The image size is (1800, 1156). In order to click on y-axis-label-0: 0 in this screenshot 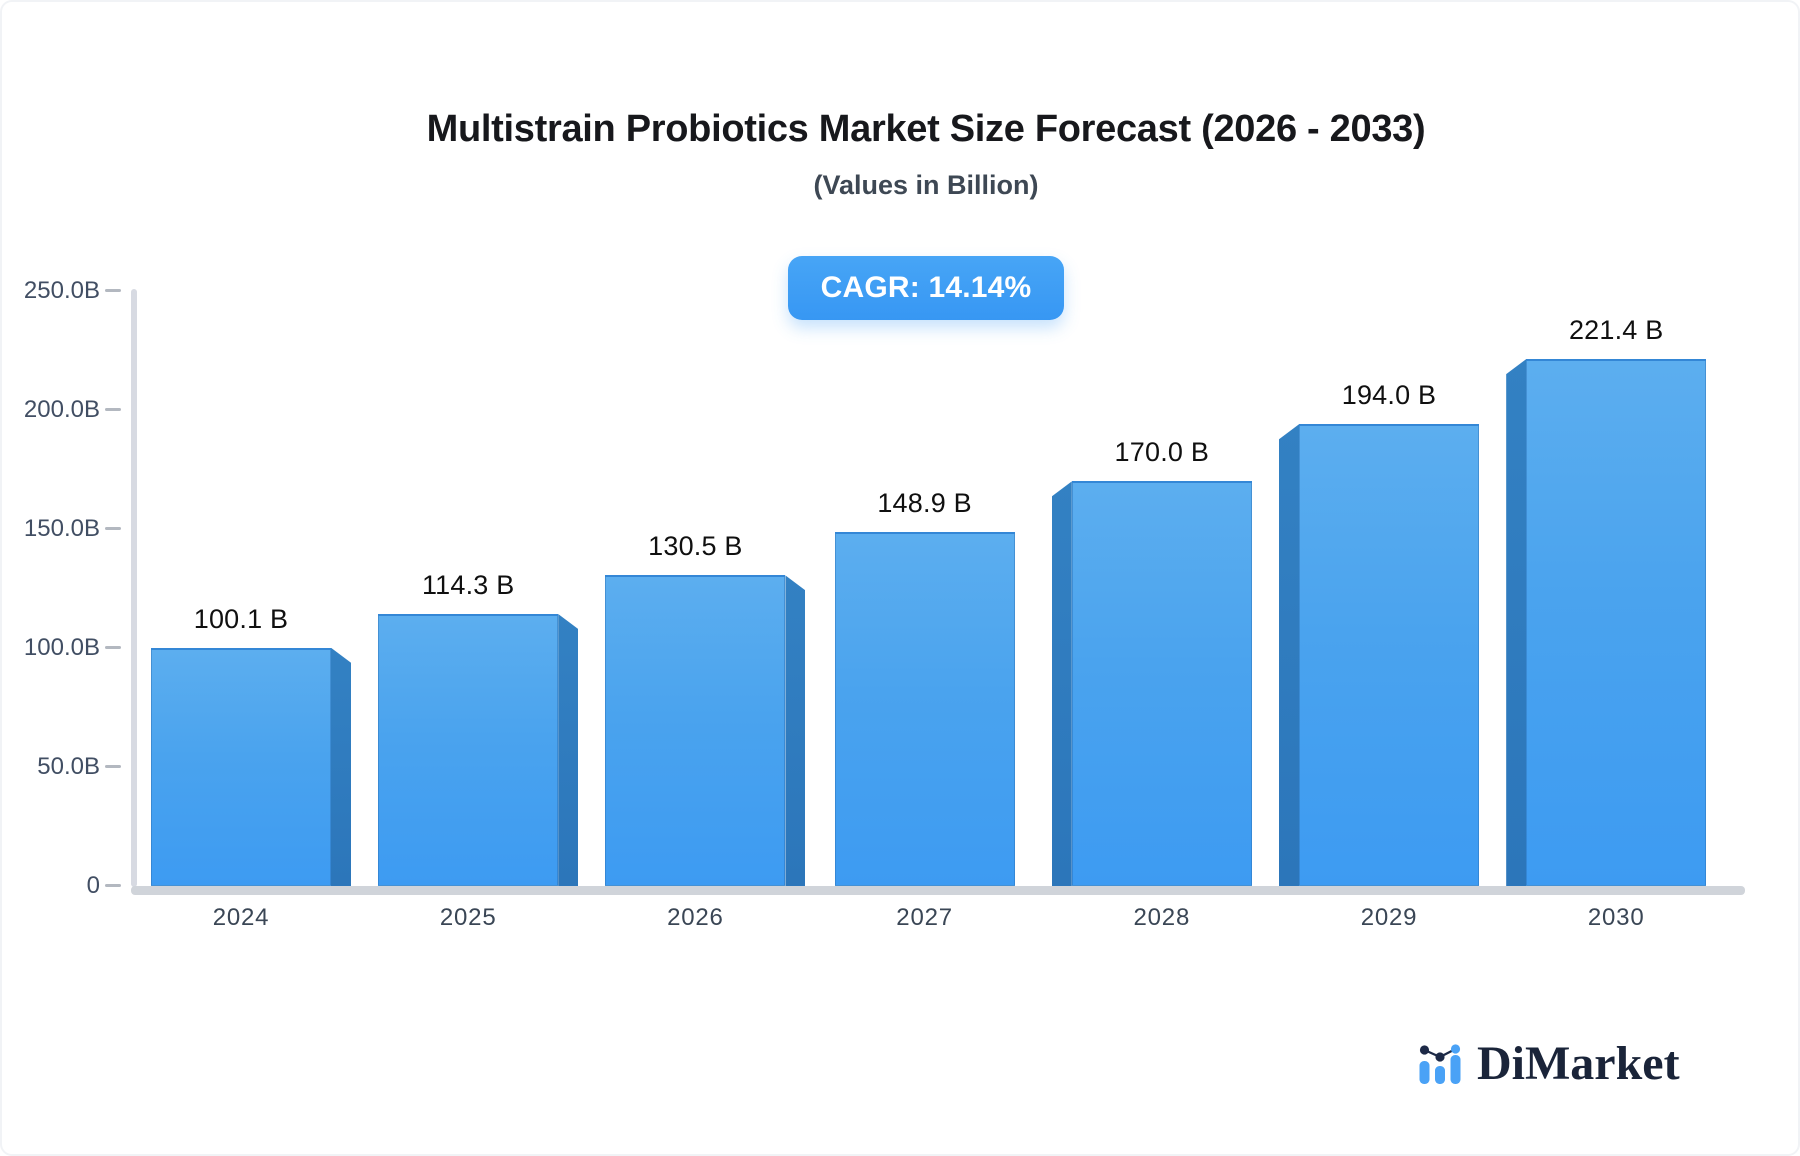, I will do `click(93, 885)`.